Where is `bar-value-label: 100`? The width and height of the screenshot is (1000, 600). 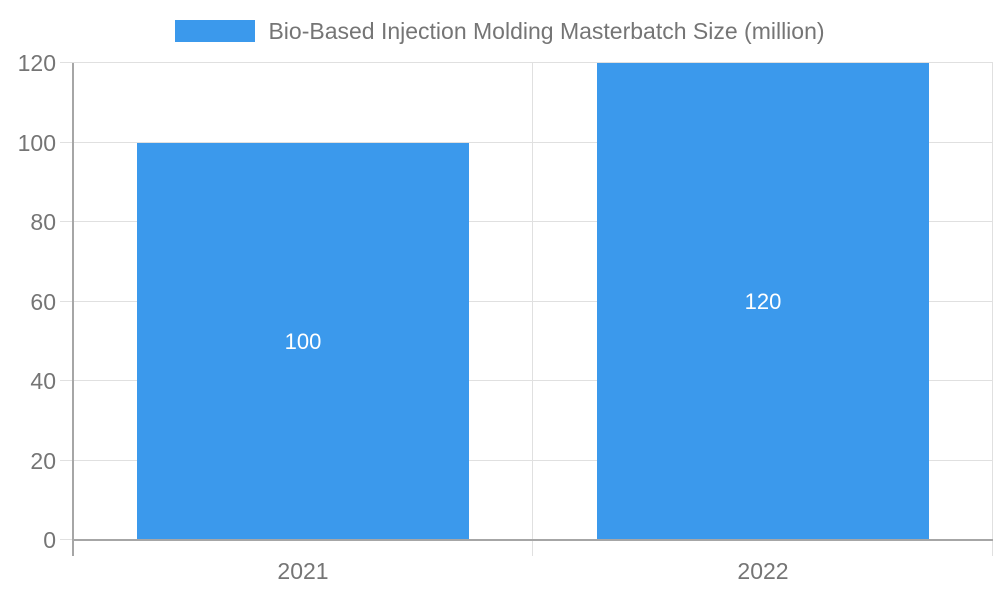
bar-value-label: 100 is located at coordinates (303, 341).